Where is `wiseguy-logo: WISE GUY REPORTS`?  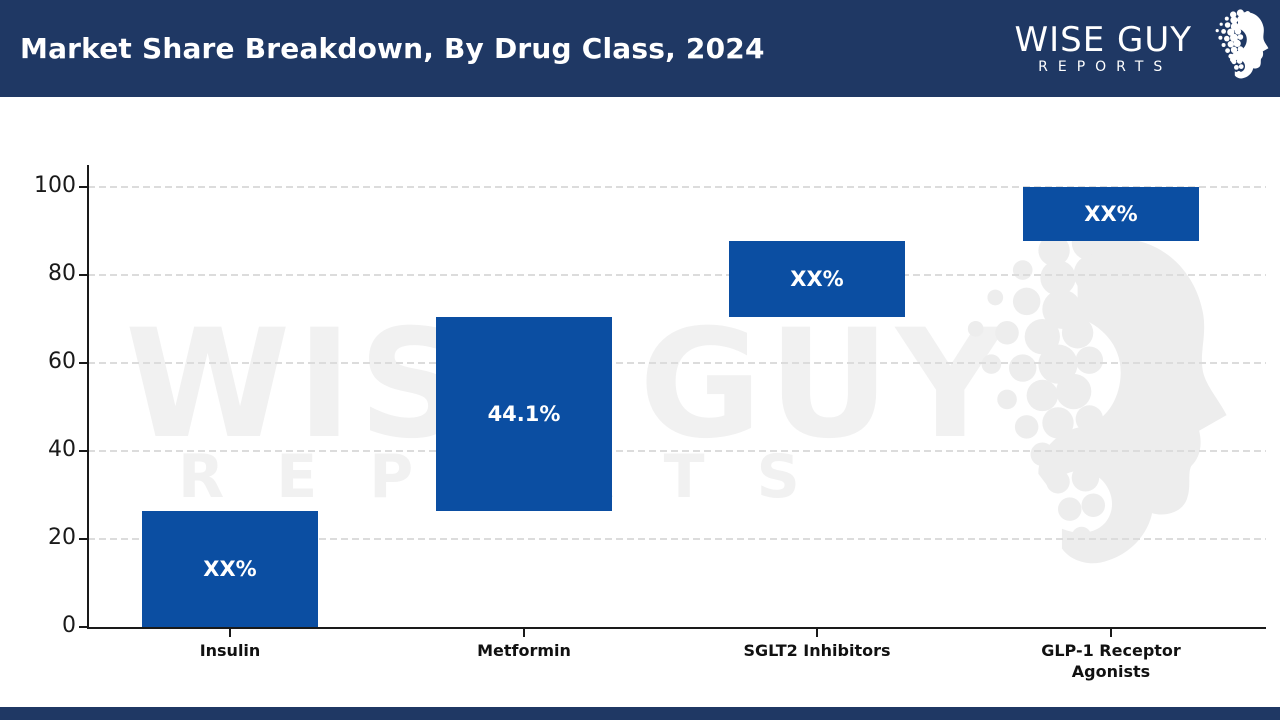 wiseguy-logo: WISE GUY REPORTS is located at coordinates (1144, 49).